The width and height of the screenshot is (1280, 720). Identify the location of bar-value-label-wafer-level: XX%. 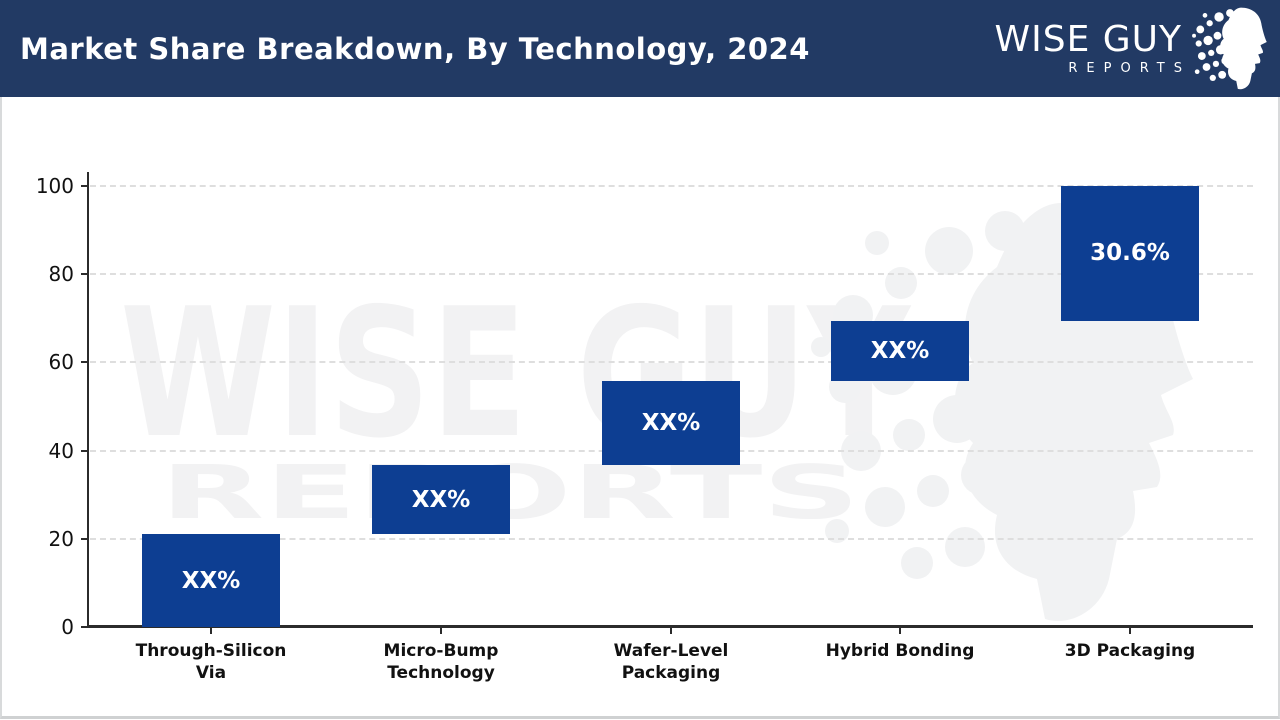
(671, 423).